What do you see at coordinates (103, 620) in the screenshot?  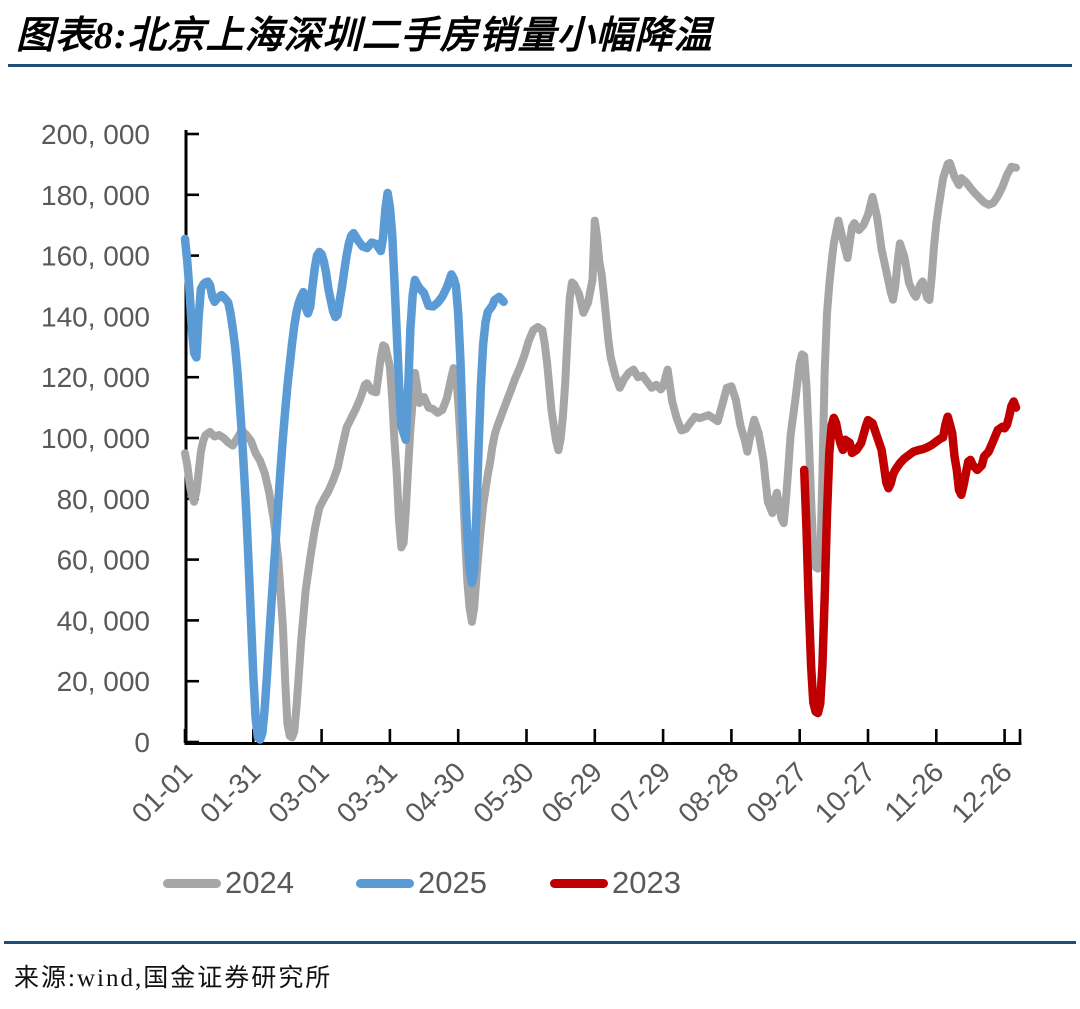 I see `svg-text: 40, 000` at bounding box center [103, 620].